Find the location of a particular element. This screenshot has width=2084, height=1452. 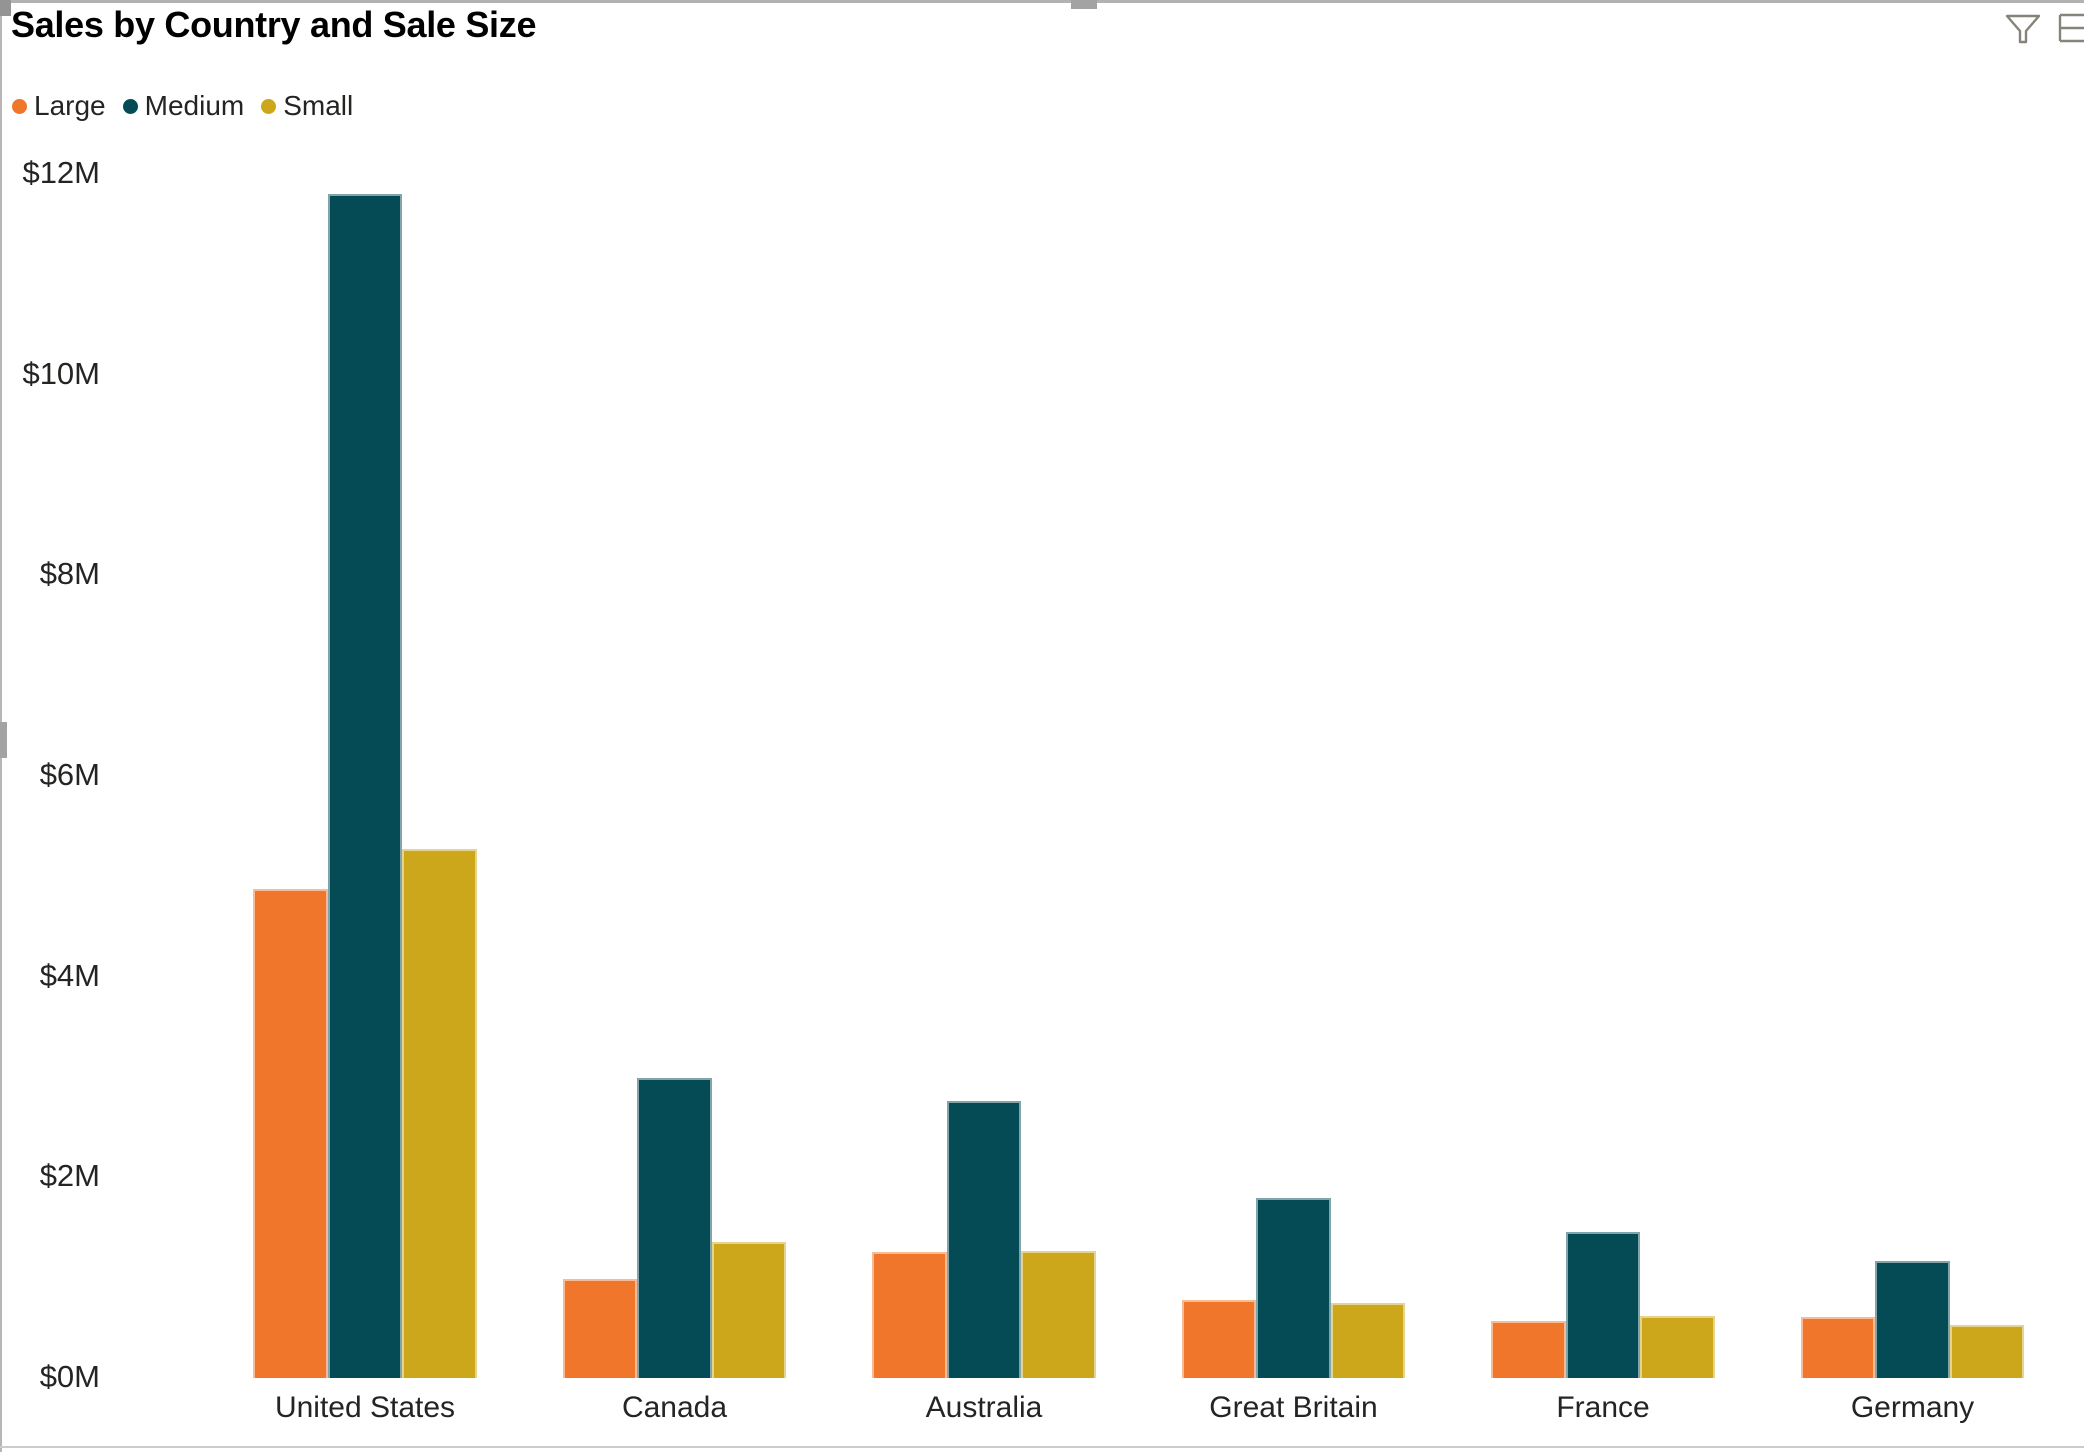

legend-item-medium: Medium is located at coordinates (183, 106).